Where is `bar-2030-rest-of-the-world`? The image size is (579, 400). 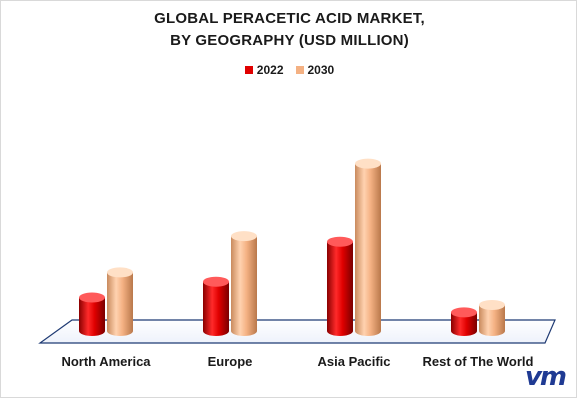
bar-2030-rest-of-the-world is located at coordinates (492, 317).